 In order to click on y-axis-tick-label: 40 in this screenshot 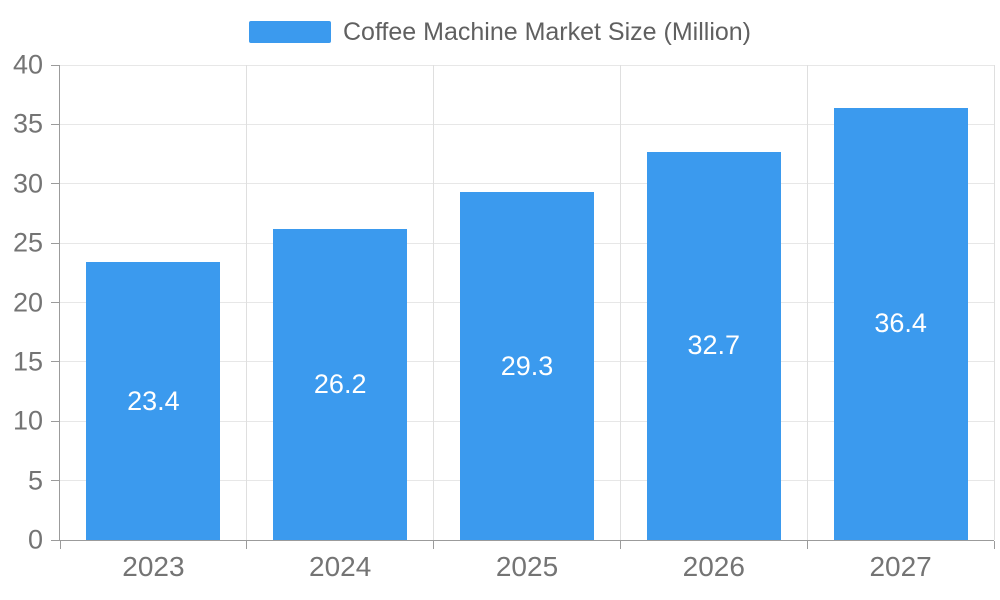, I will do `click(27, 64)`.